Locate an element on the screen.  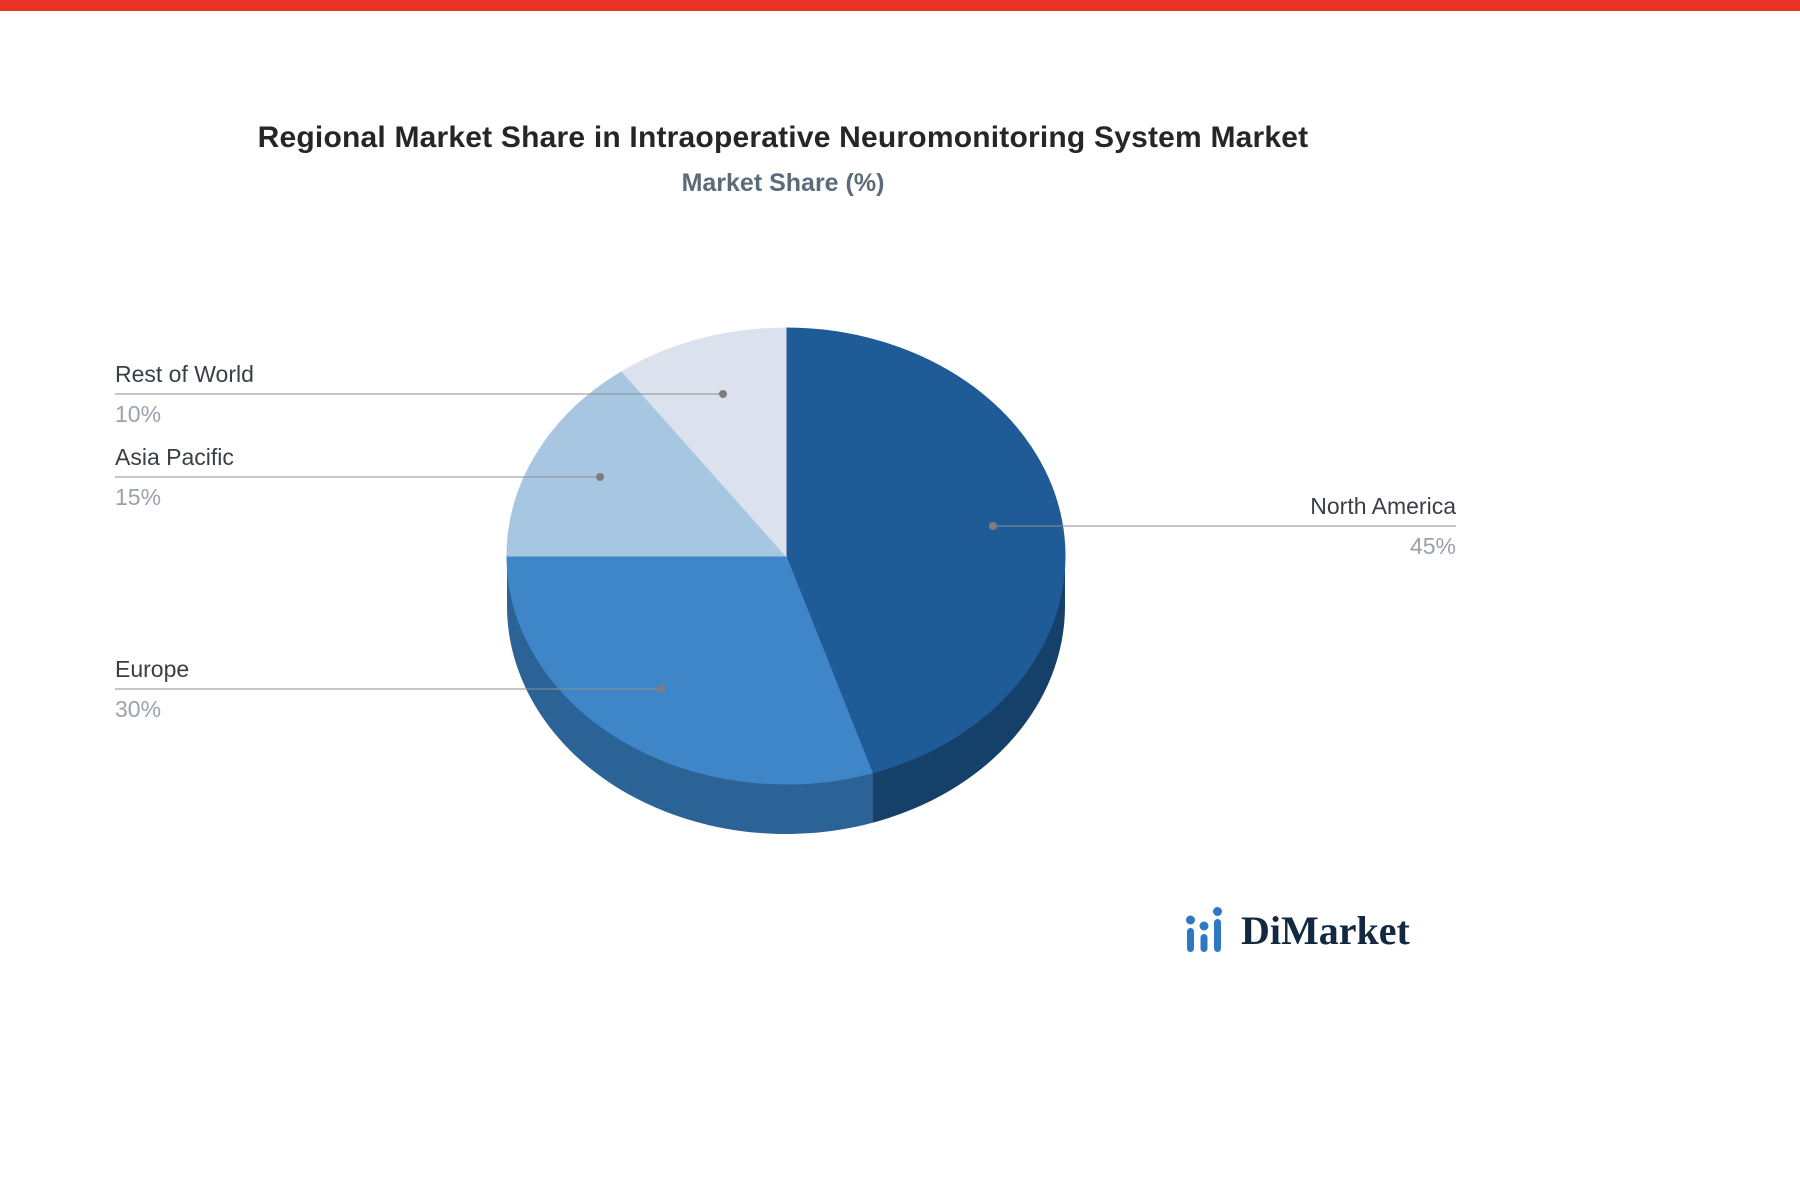
slice-label-rest-of-world: Rest of World is located at coordinates (184, 374).